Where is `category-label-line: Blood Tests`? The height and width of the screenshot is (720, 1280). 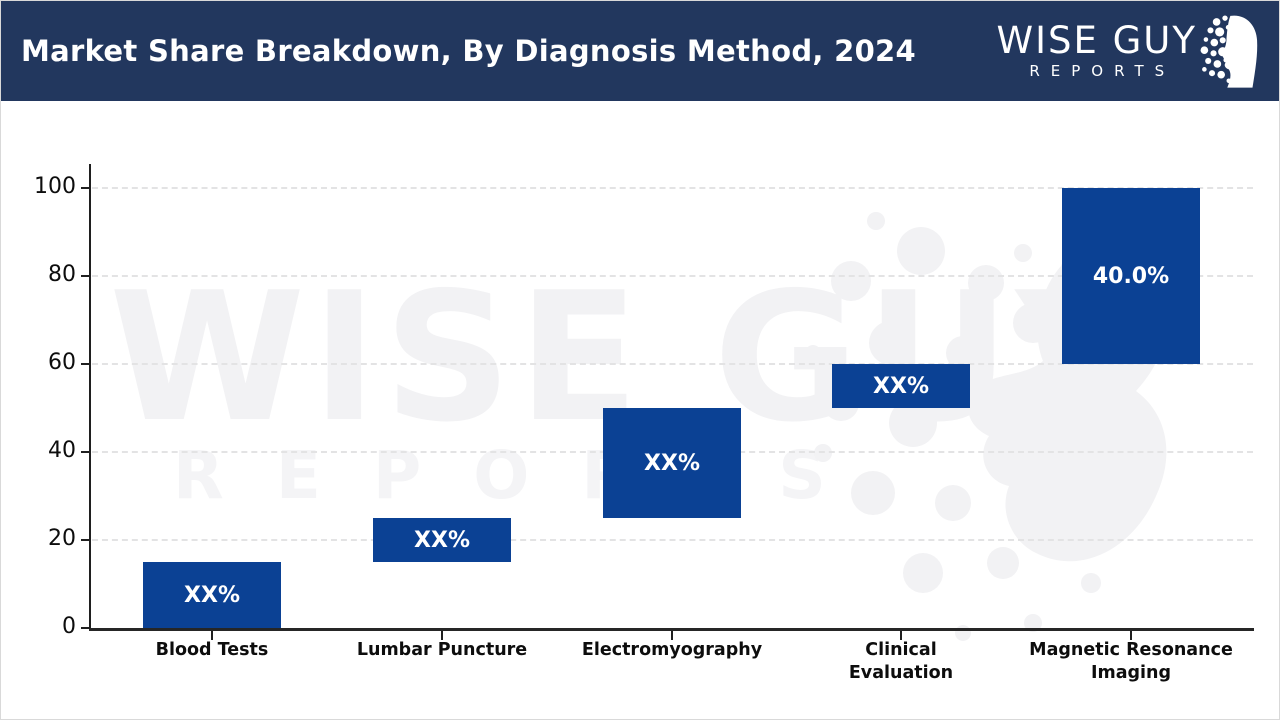
category-label-line: Blood Tests is located at coordinates (212, 650).